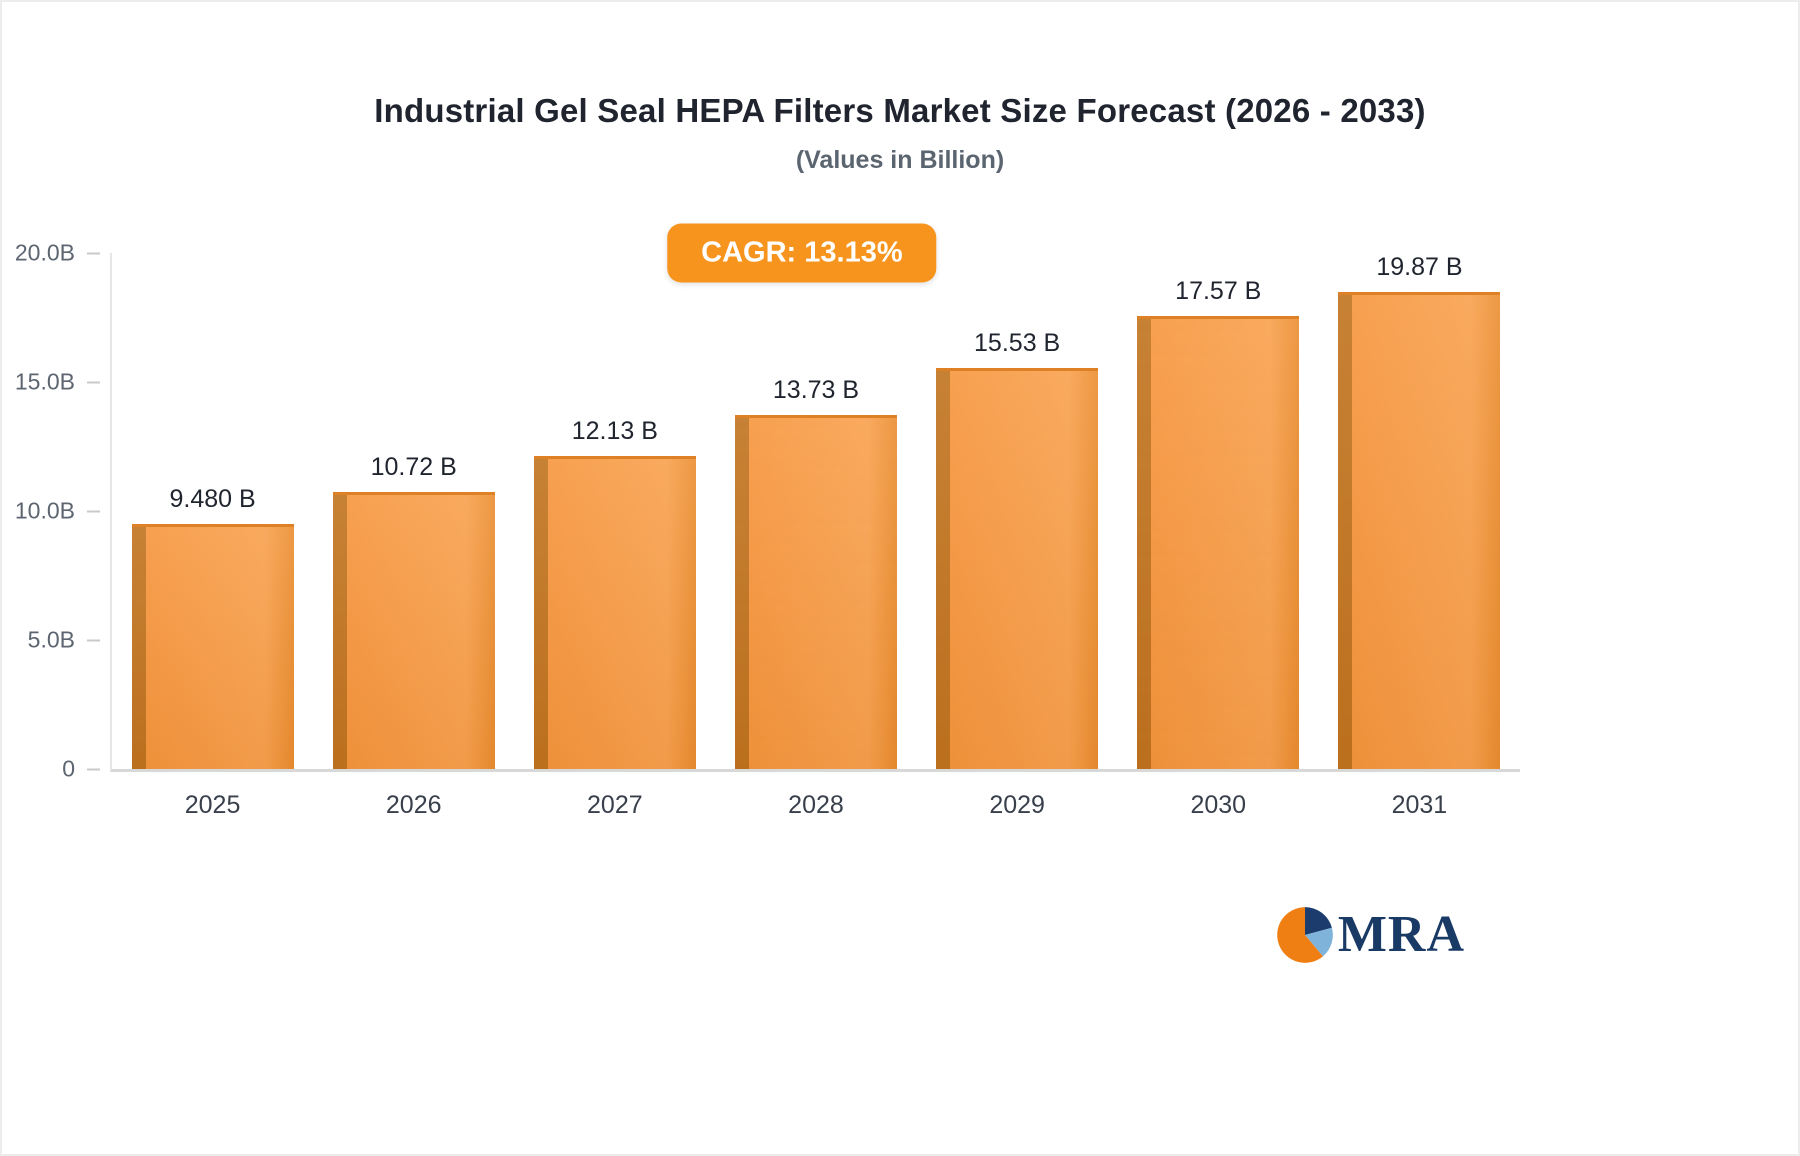 The image size is (1800, 1156). I want to click on bar-slot: 10.72 B, so click(413, 511).